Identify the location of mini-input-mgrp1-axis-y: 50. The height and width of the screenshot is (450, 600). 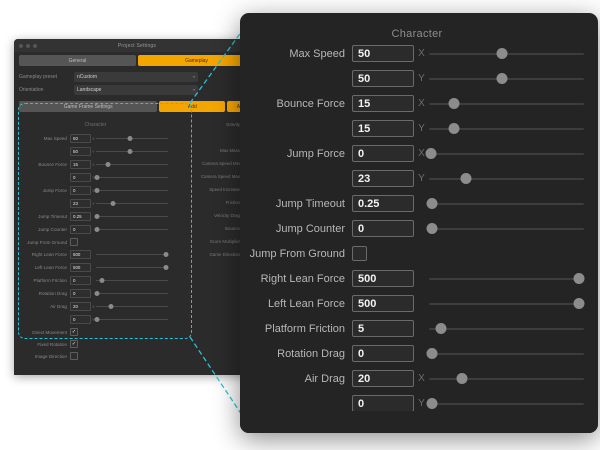
(80, 151).